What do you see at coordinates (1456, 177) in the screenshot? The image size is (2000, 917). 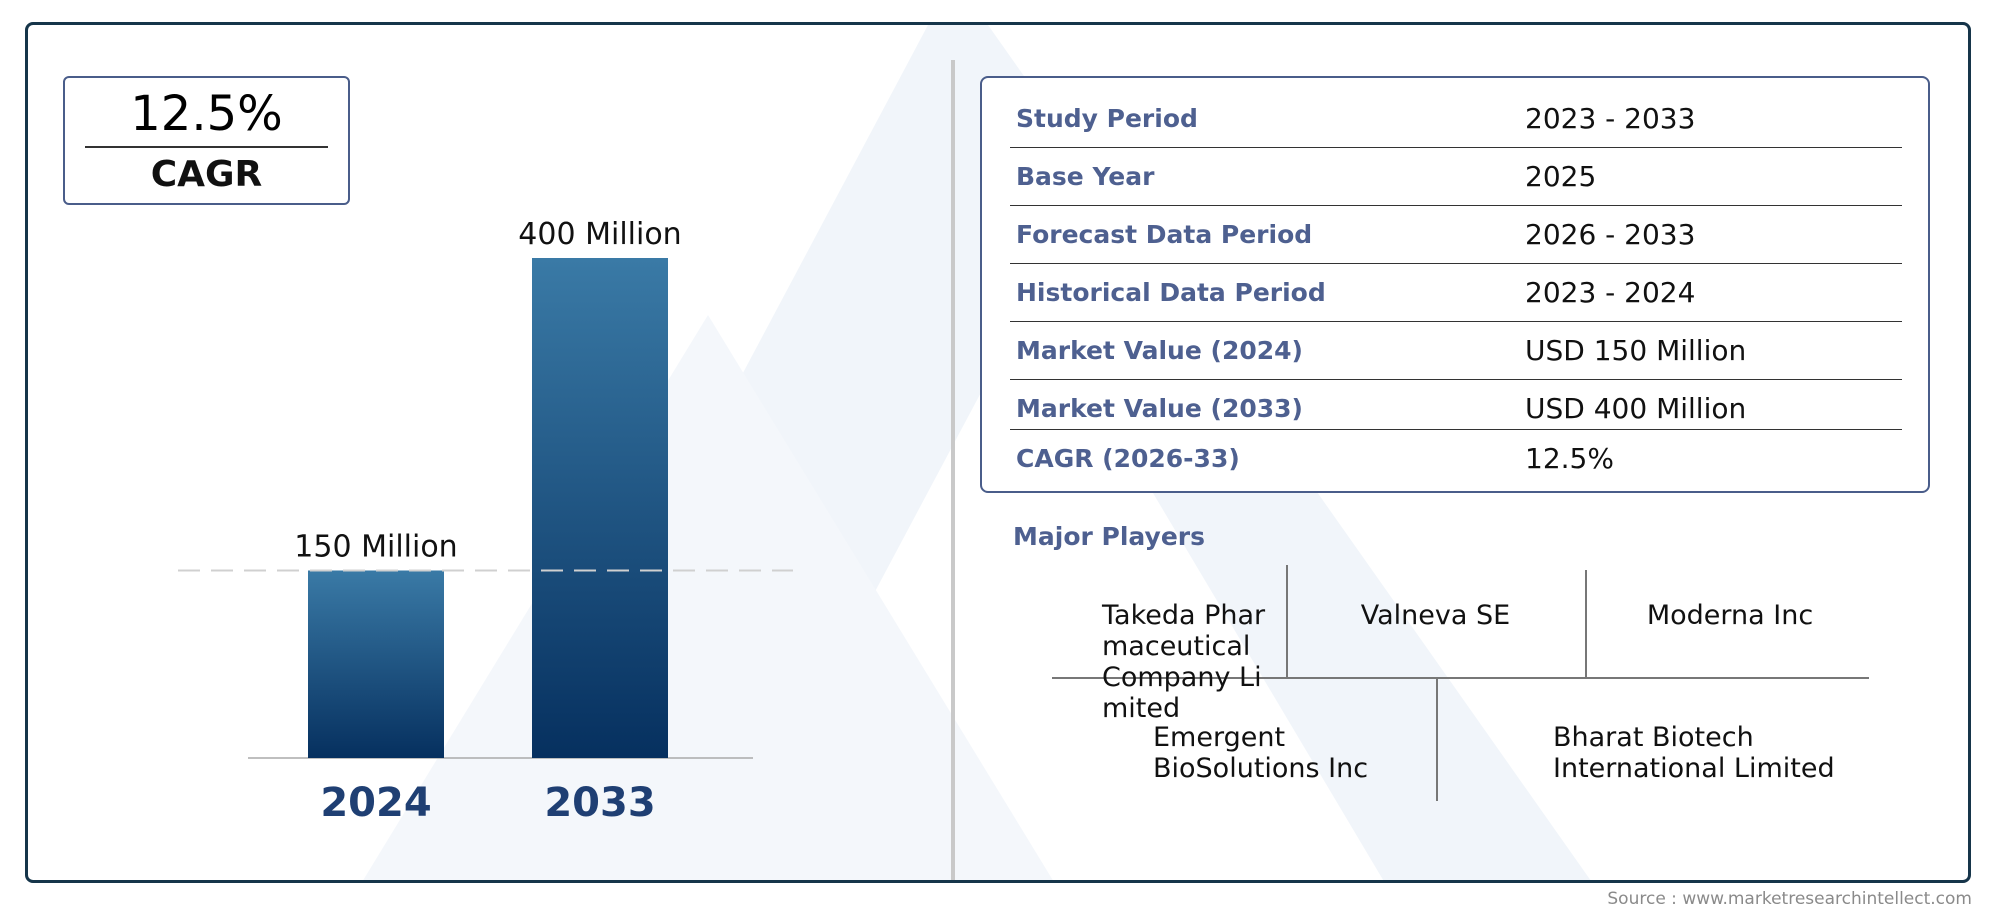 I see `info-row: Base Year 2025` at bounding box center [1456, 177].